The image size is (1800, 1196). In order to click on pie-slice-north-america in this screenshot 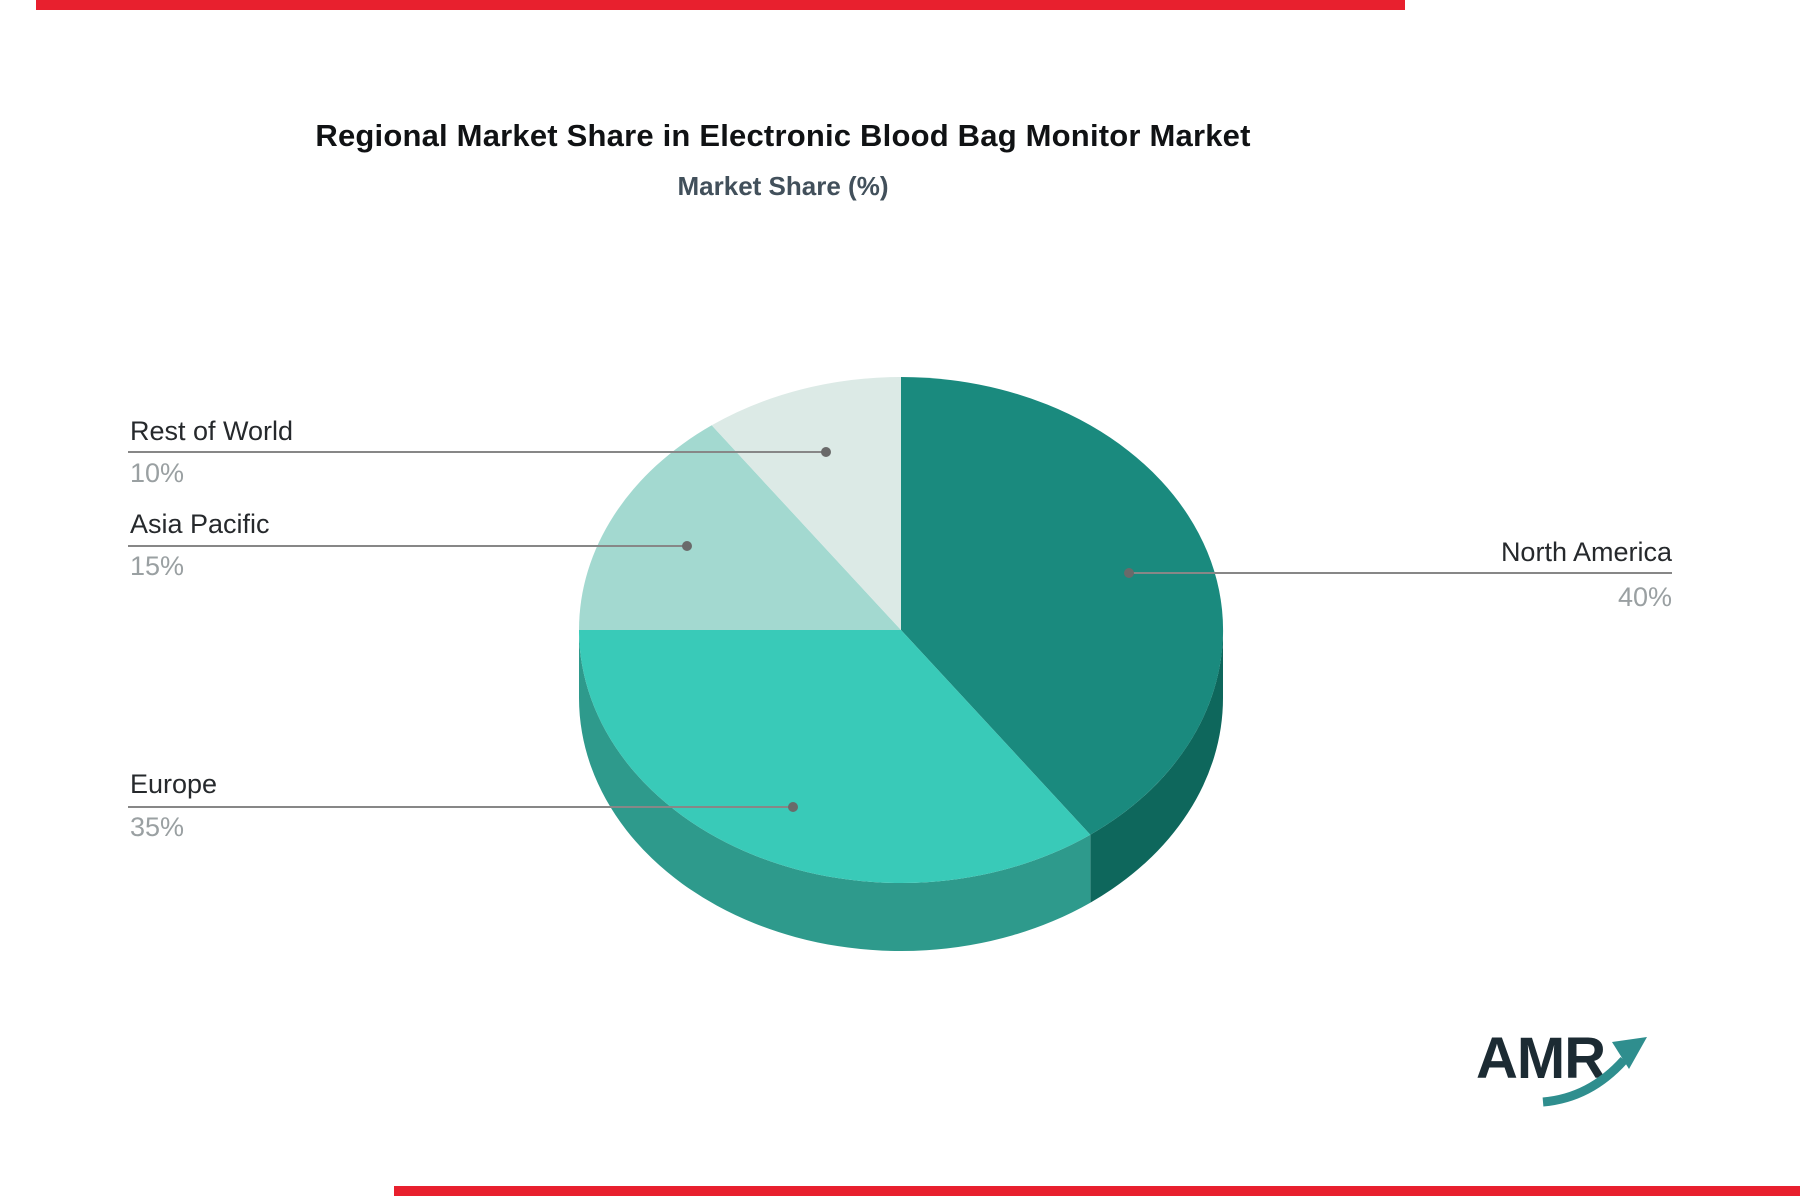, I will do `click(1062, 606)`.